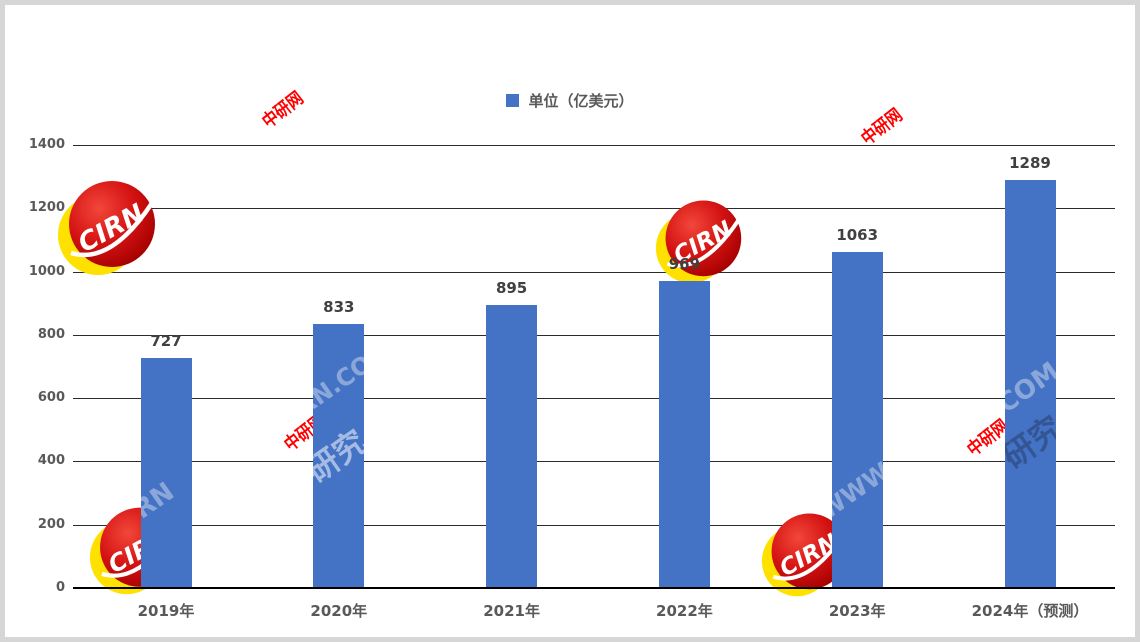 The image size is (1140, 642). What do you see at coordinates (857, 489) in the screenshot?
I see `diagonal-watermark-fragment: WWW.` at bounding box center [857, 489].